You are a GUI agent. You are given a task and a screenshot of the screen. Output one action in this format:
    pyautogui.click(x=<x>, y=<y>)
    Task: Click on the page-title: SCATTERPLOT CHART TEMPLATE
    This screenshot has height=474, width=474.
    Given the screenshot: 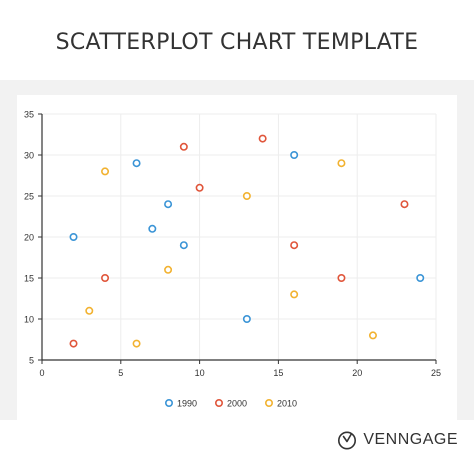 What is the action you would take?
    pyautogui.click(x=237, y=42)
    